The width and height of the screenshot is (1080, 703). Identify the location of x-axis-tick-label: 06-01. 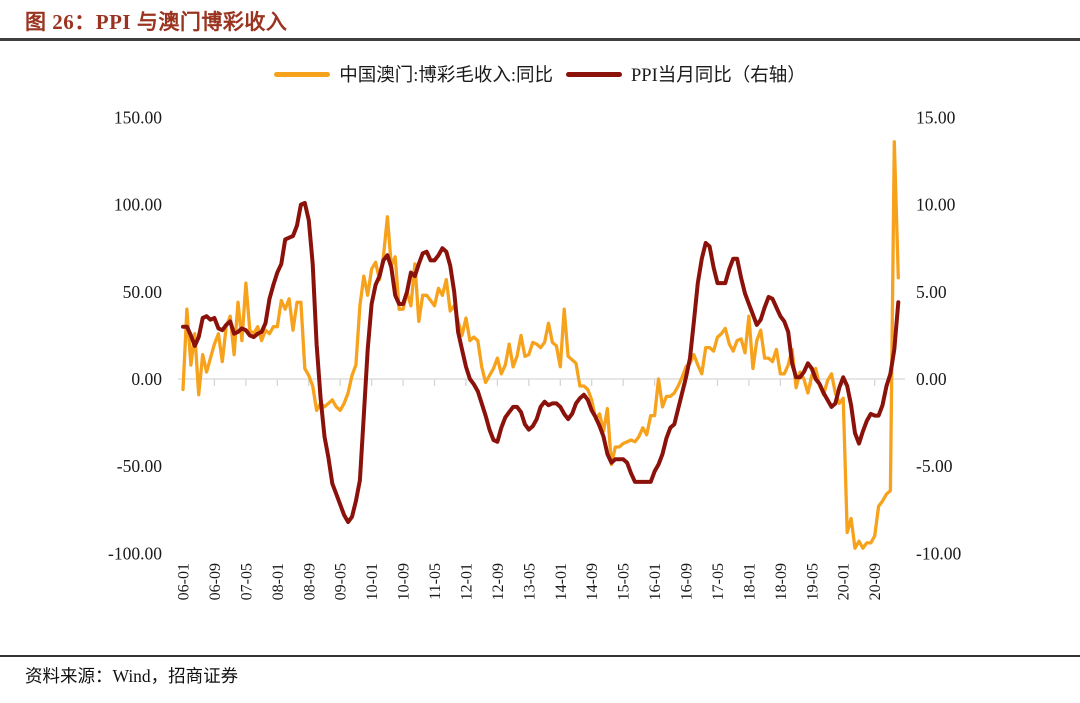
(184, 581).